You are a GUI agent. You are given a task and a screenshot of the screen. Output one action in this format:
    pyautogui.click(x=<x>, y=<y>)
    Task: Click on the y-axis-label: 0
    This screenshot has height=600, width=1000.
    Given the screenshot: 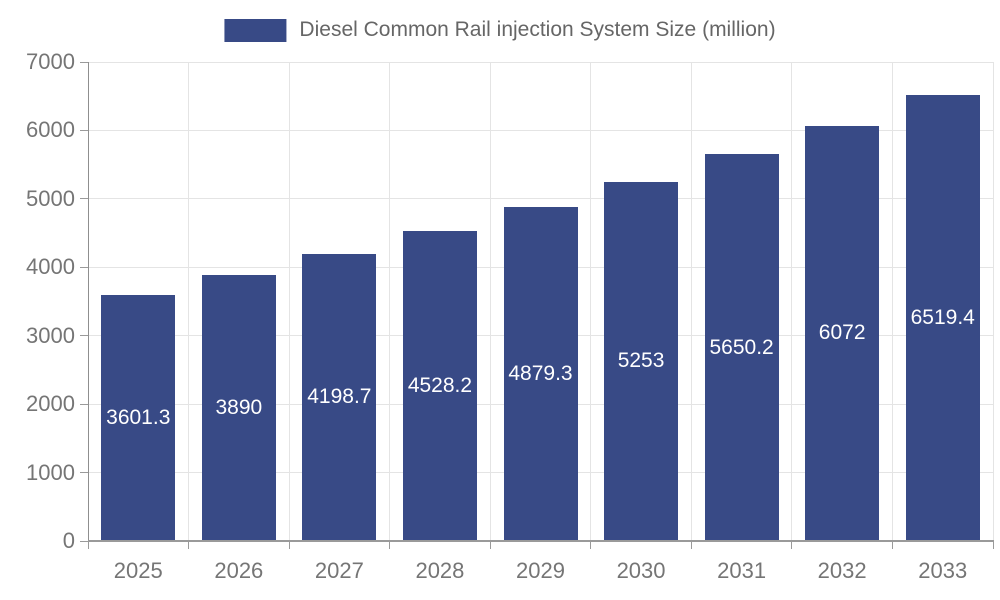 What is the action you would take?
    pyautogui.click(x=68, y=540)
    